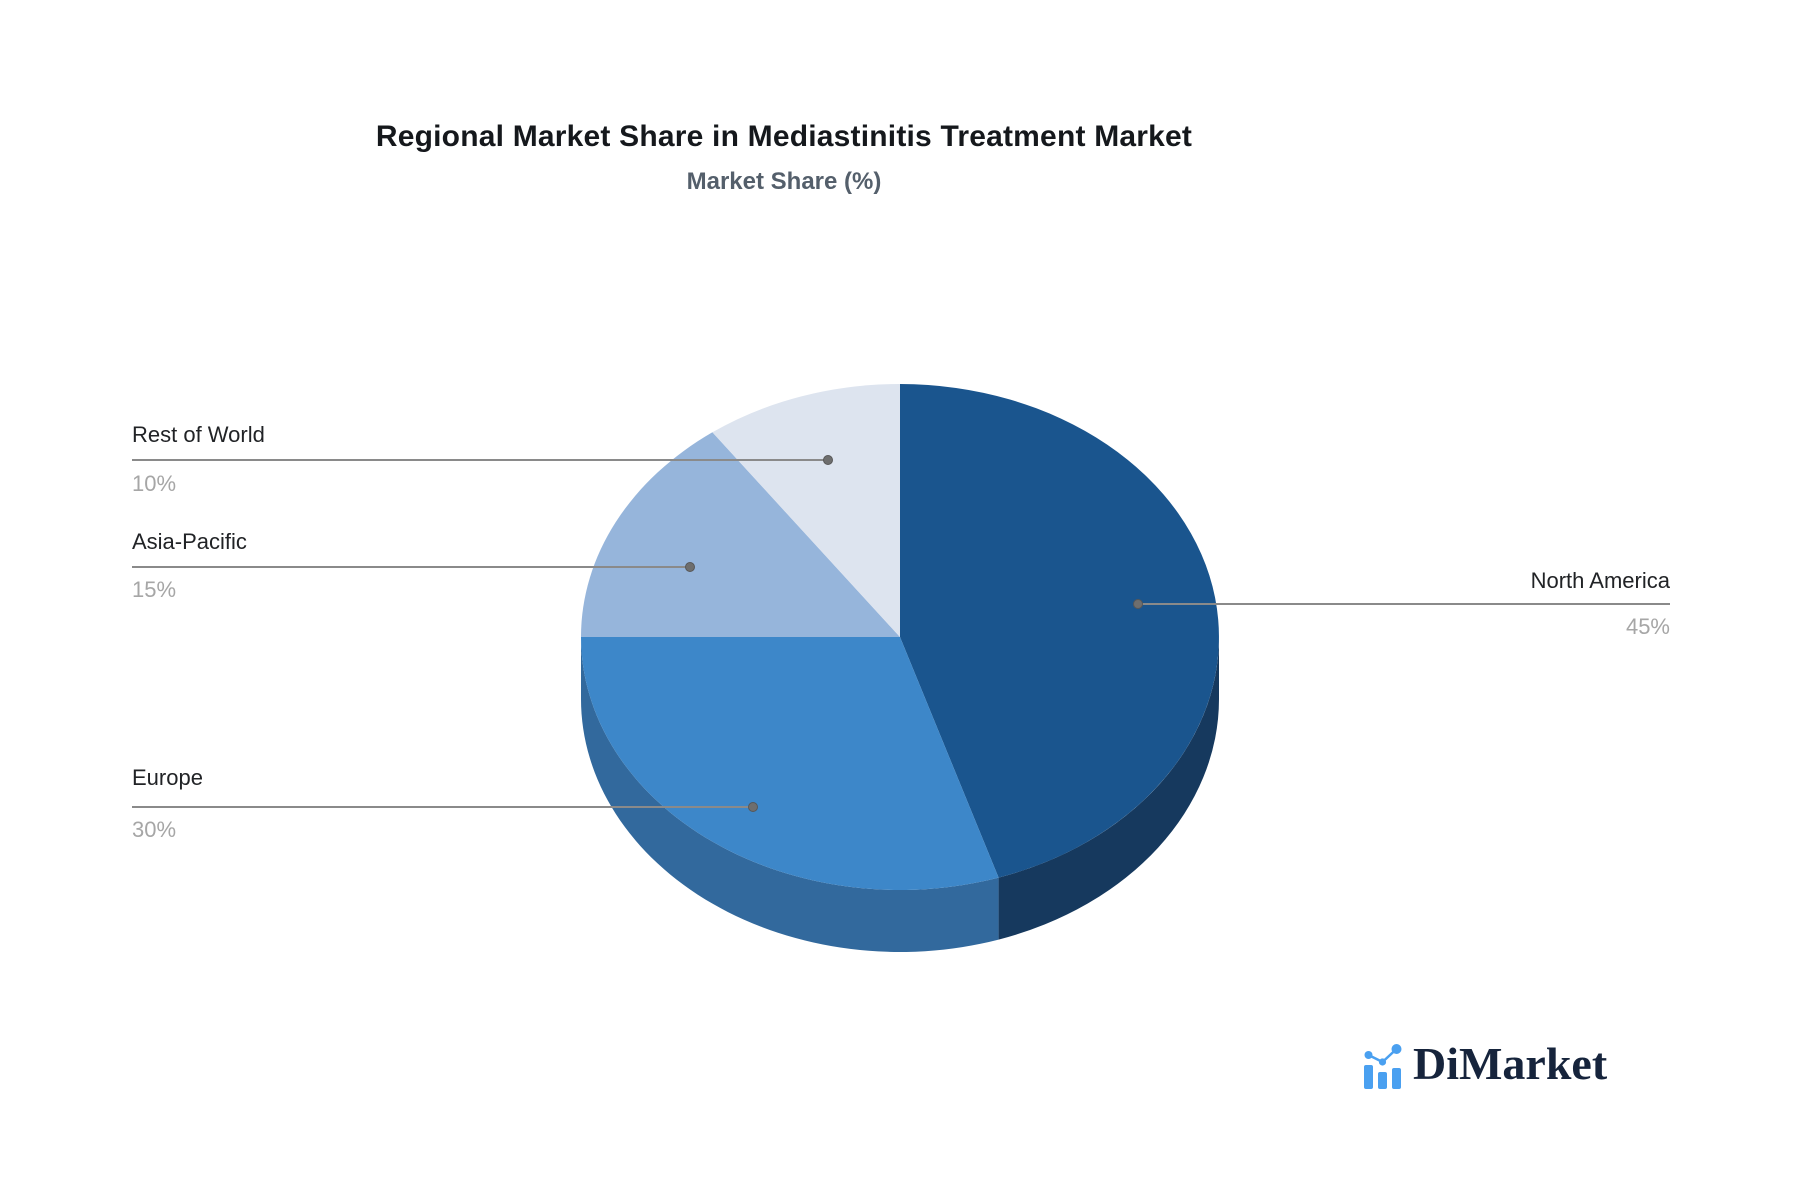  What do you see at coordinates (154, 483) in the screenshot?
I see `value-rest-of-world: 10%` at bounding box center [154, 483].